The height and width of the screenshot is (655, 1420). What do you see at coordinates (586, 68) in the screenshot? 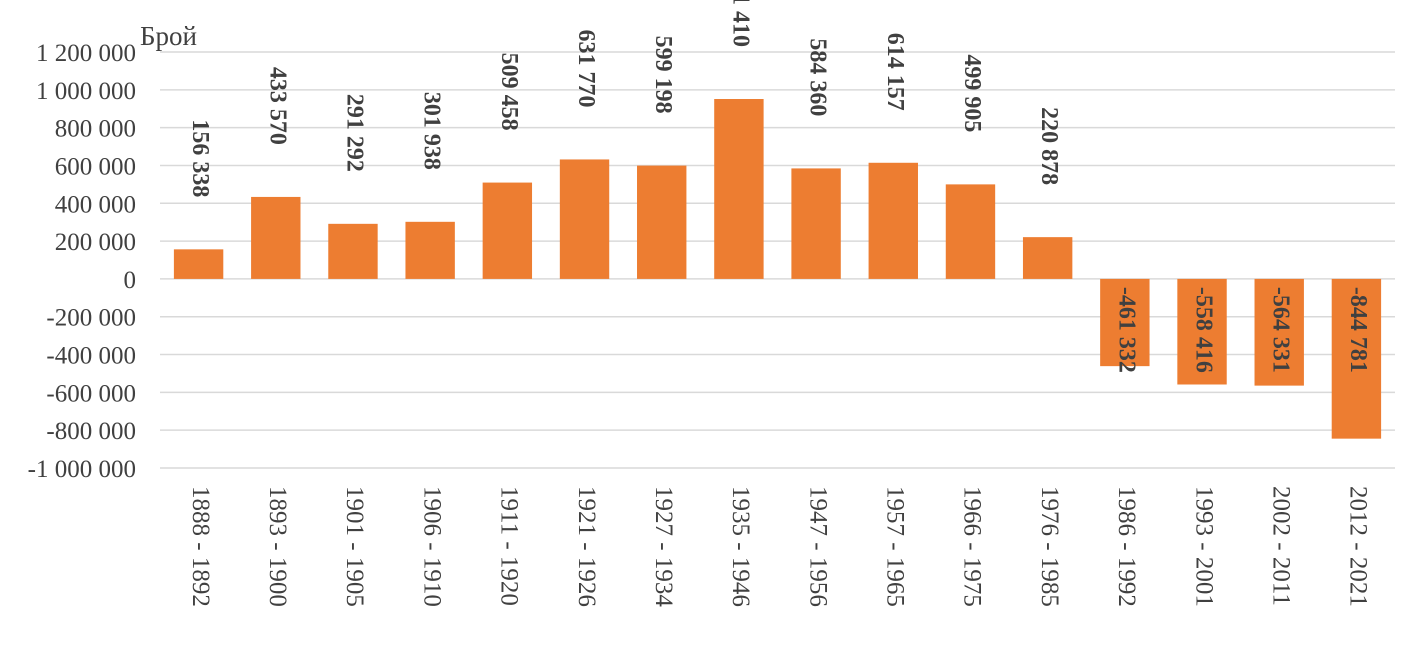
I see `data-label: 631 770` at bounding box center [586, 68].